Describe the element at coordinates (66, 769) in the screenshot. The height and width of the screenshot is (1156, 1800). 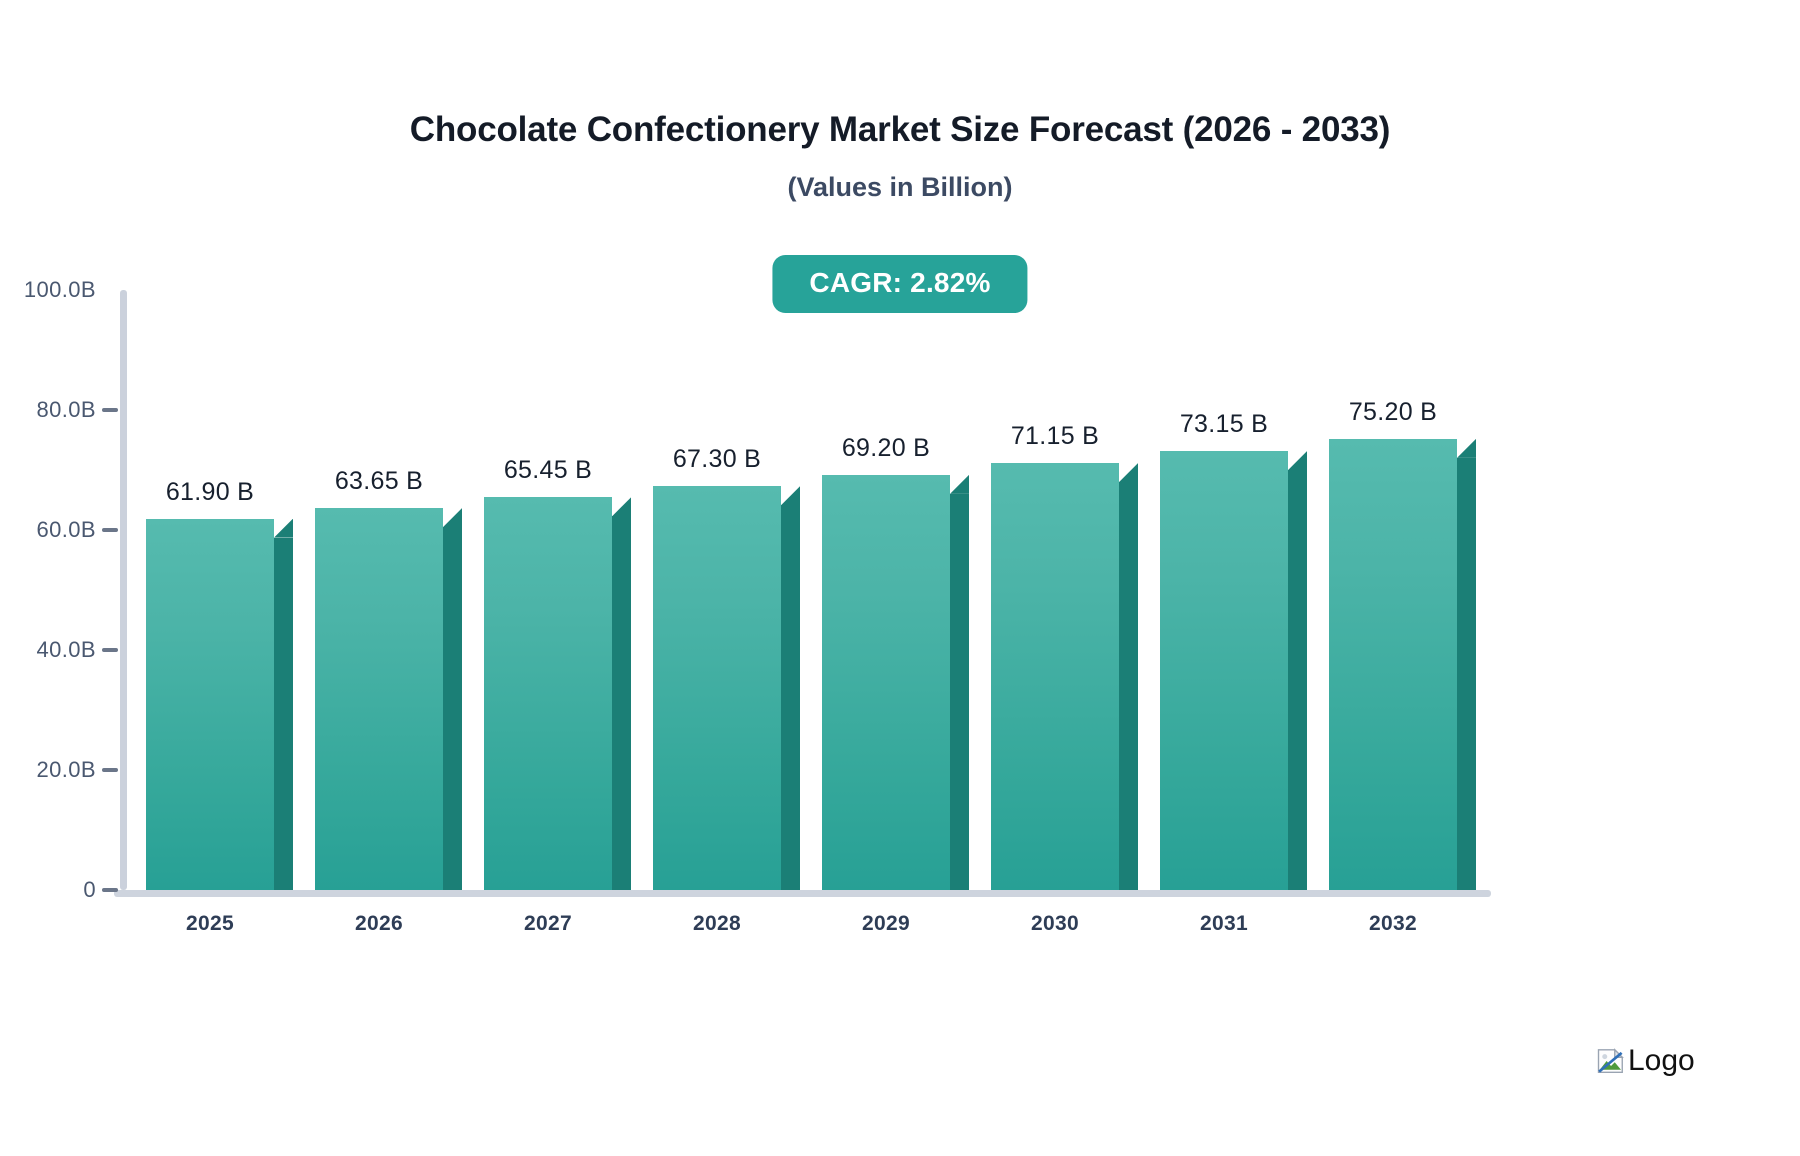
I see `y-tick-label: 20.0B` at that location.